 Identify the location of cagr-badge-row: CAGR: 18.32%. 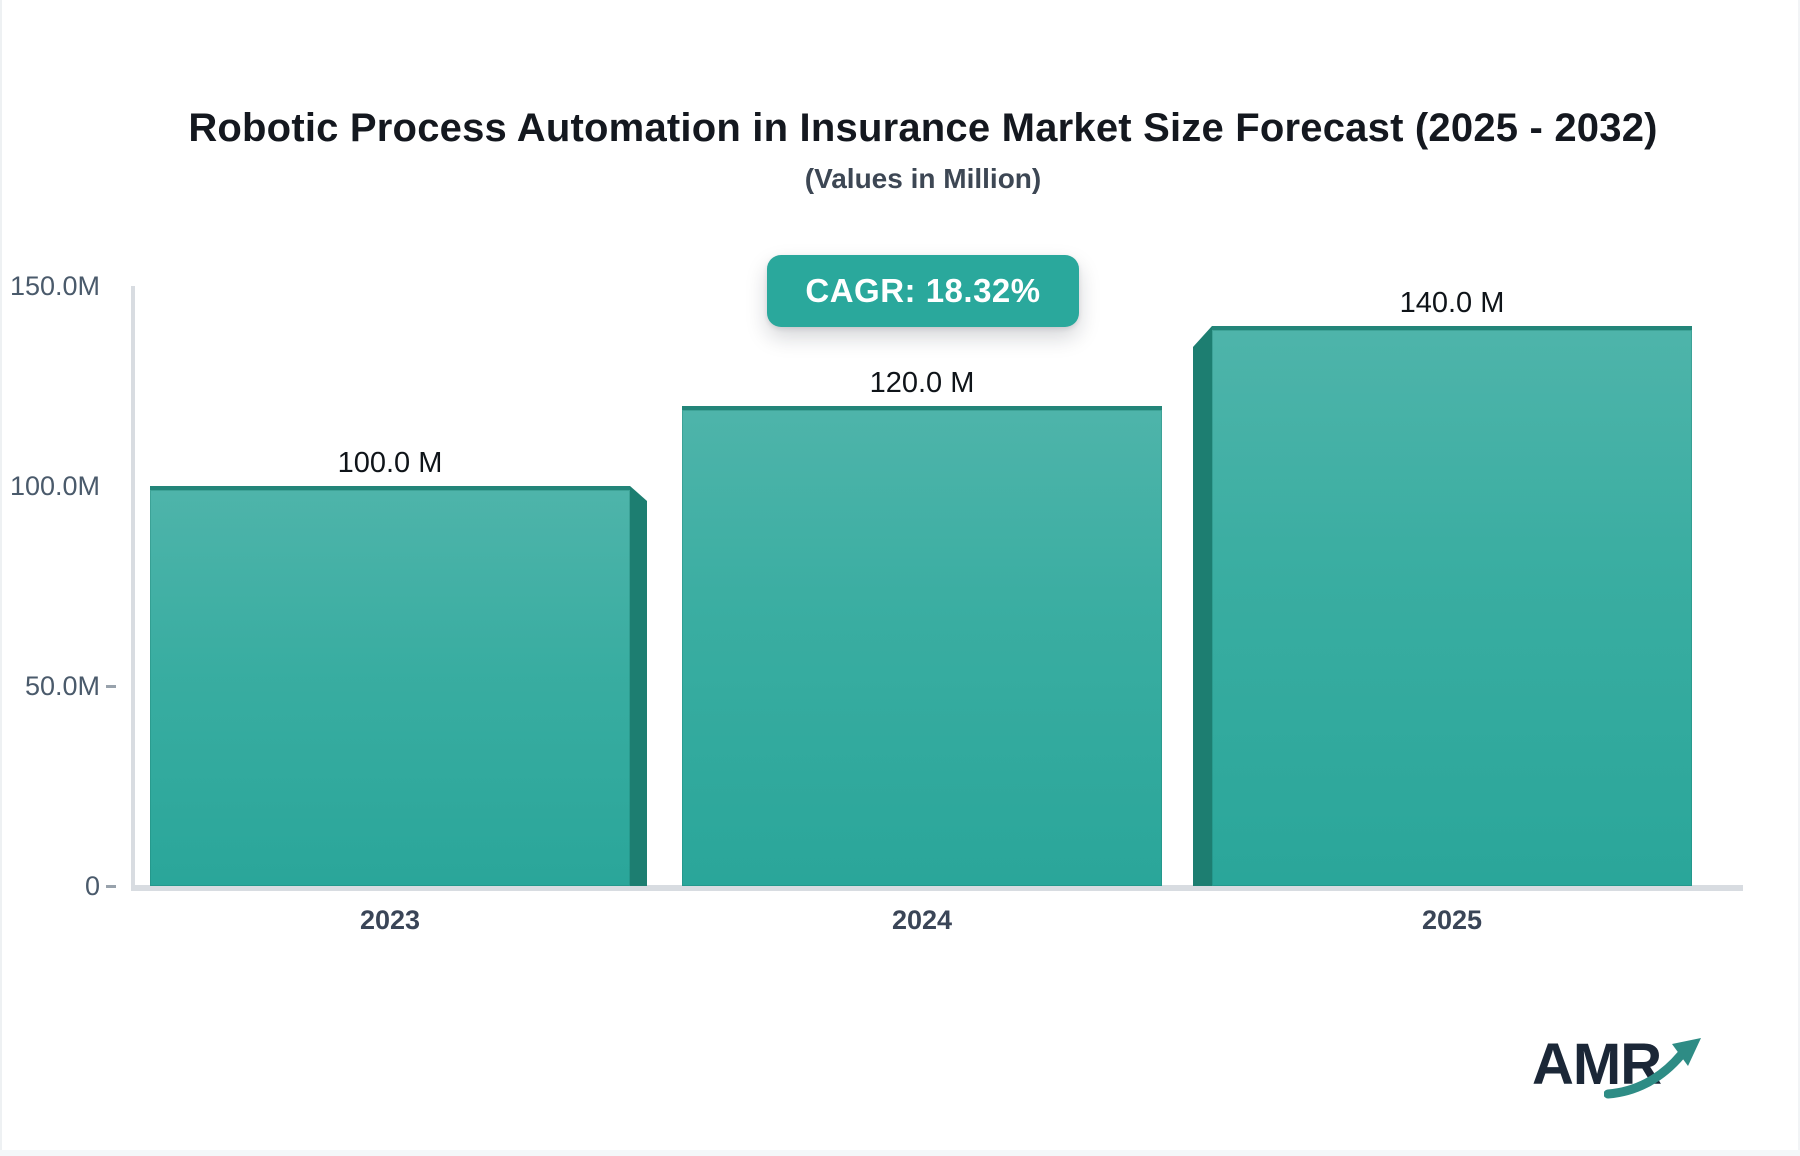
(923, 291).